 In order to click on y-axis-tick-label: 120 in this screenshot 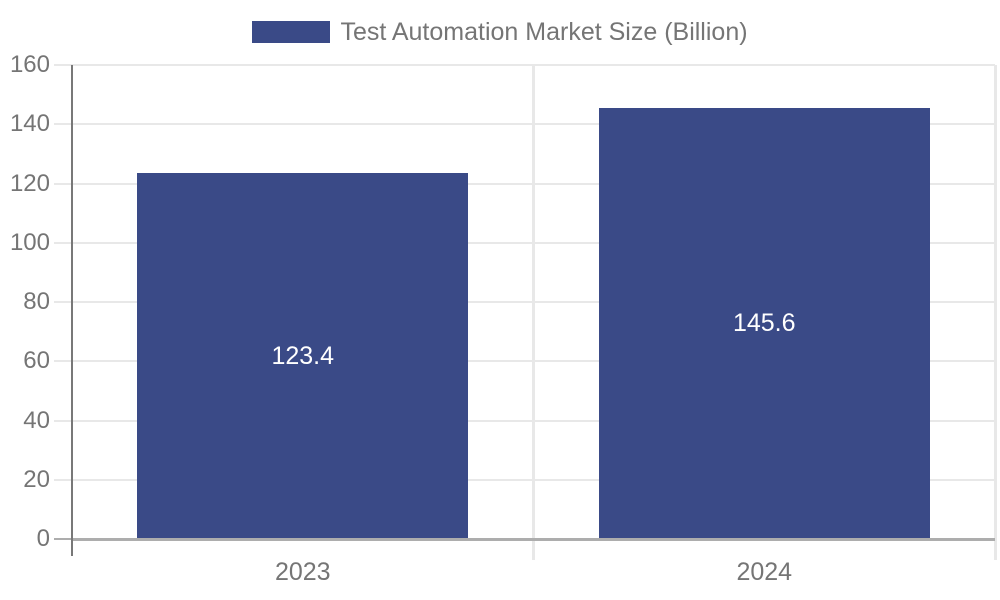, I will do `click(29, 183)`.